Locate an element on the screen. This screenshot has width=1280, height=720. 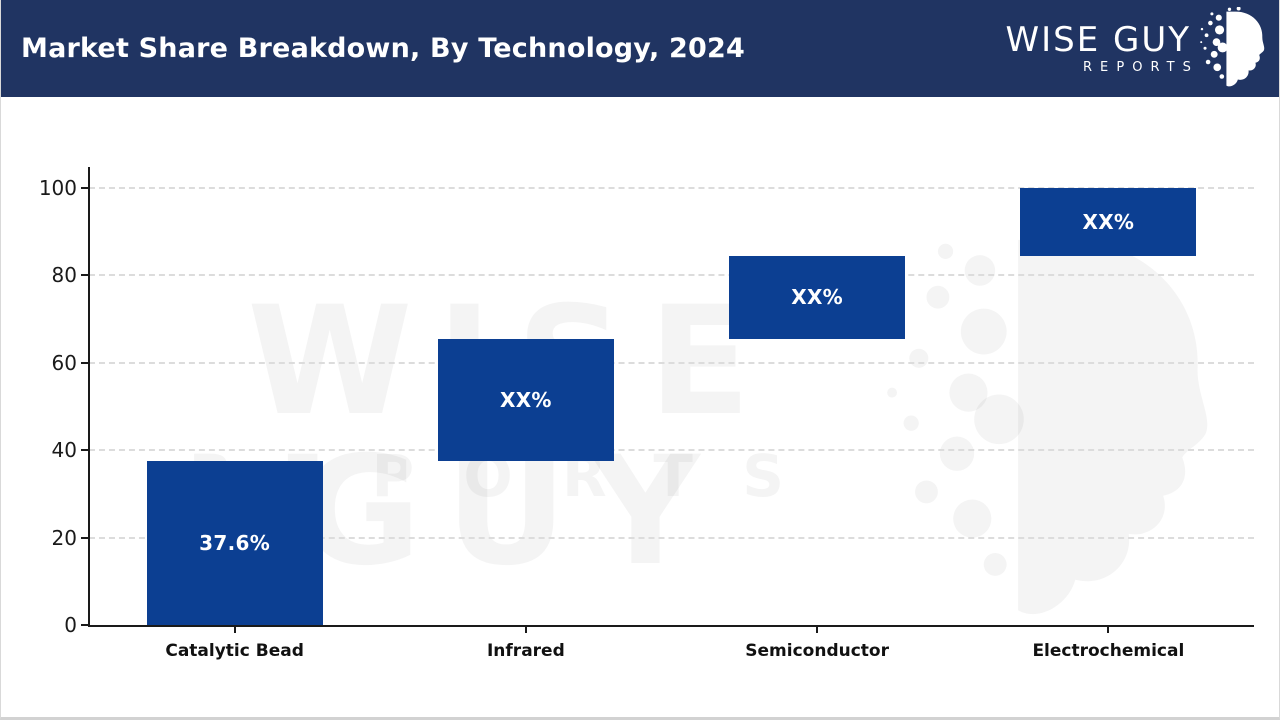
y-axis-tick-label: 100 is located at coordinates (57, 188).